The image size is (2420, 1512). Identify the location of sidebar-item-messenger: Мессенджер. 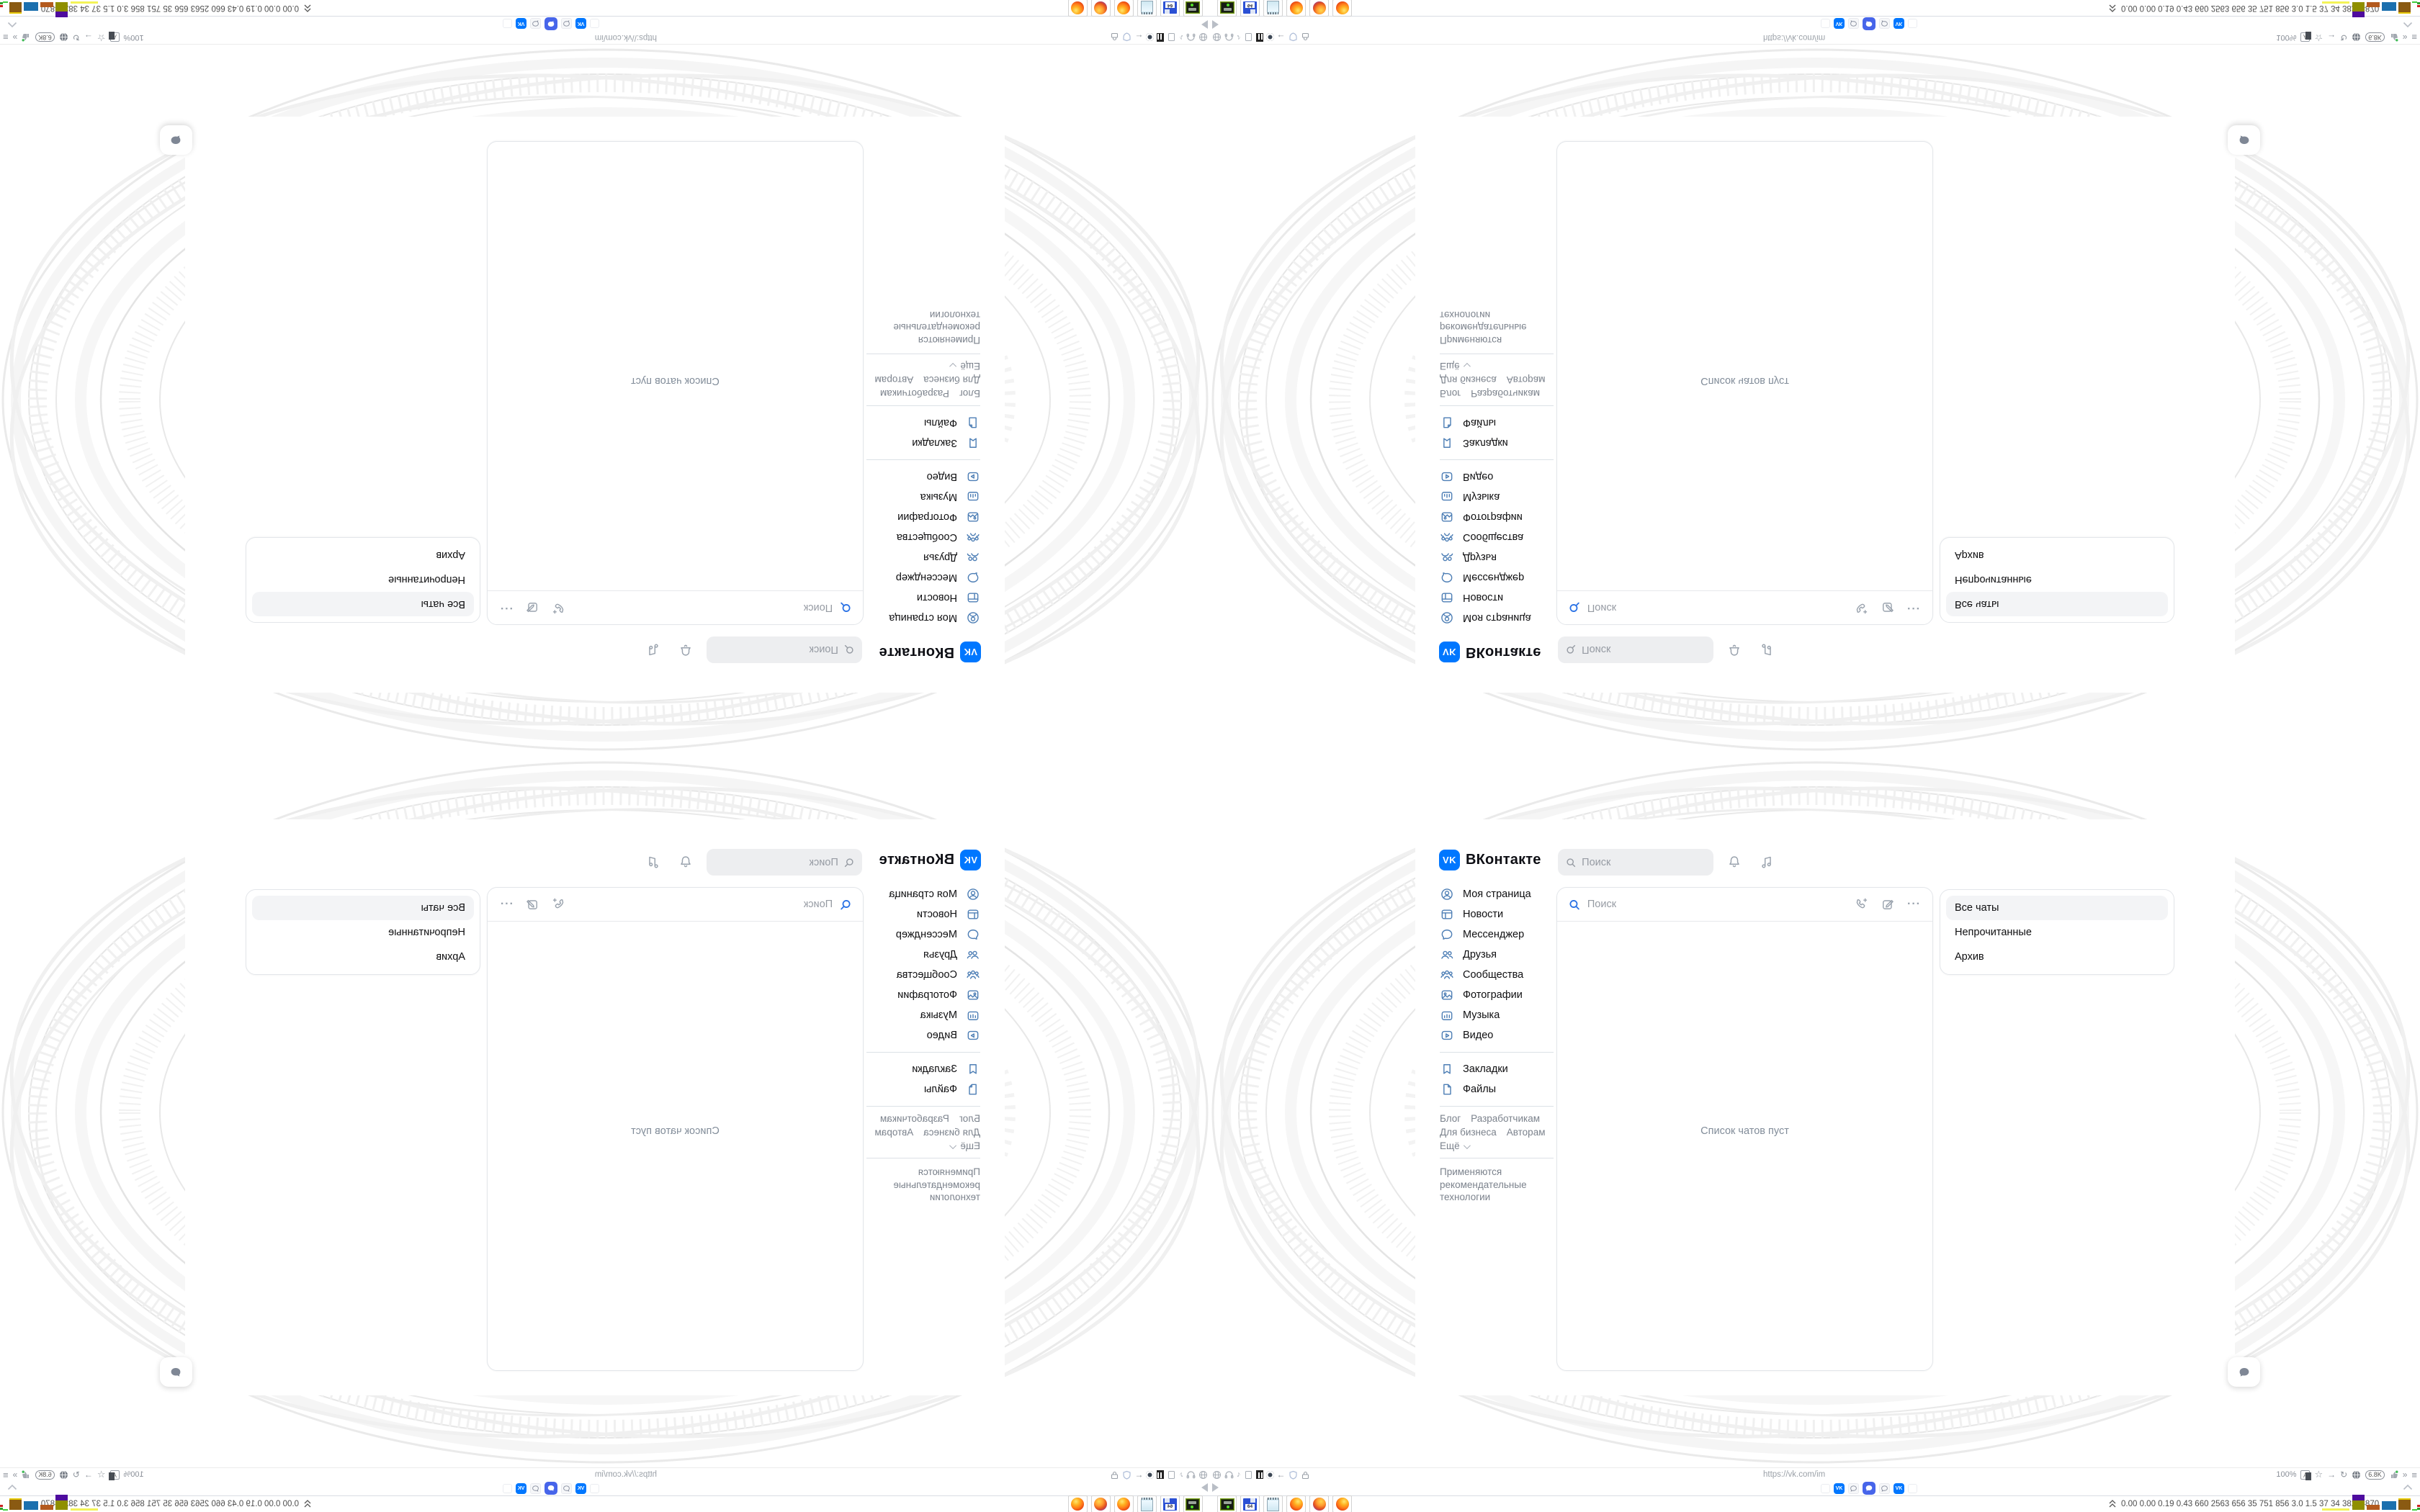
(912, 577).